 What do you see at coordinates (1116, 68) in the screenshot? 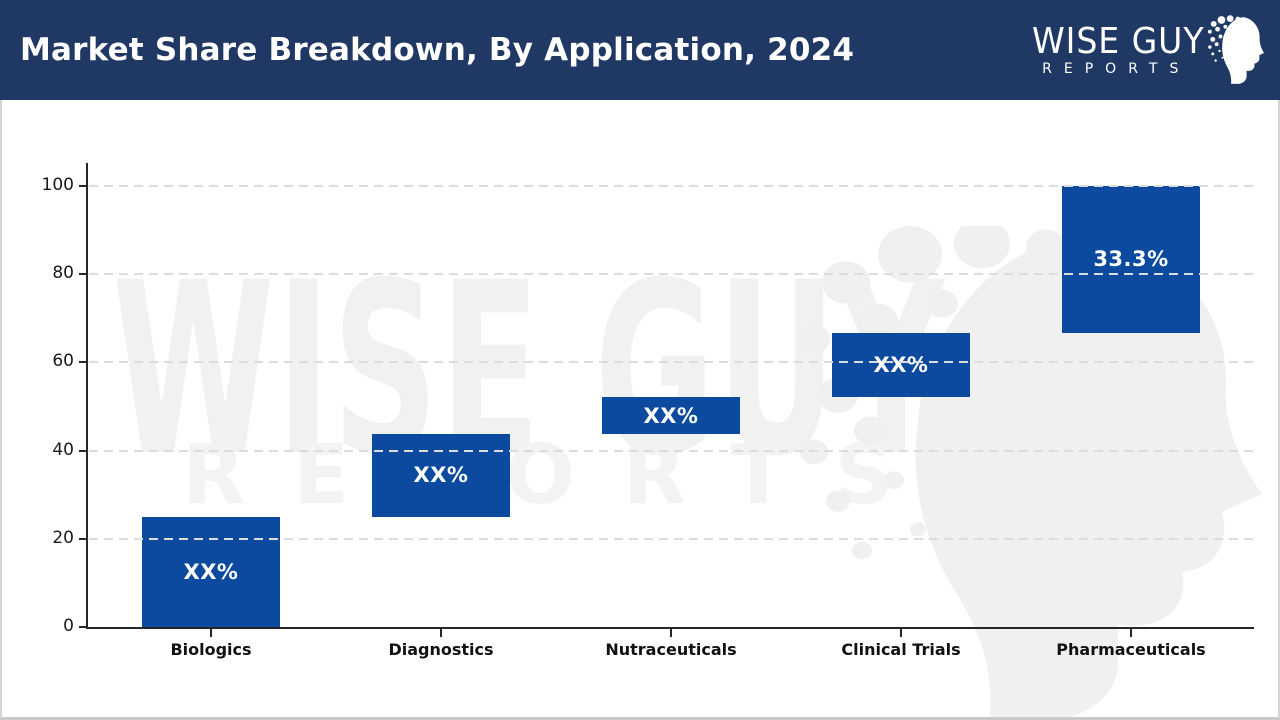
I see `brand-subtitle: REPORTS` at bounding box center [1116, 68].